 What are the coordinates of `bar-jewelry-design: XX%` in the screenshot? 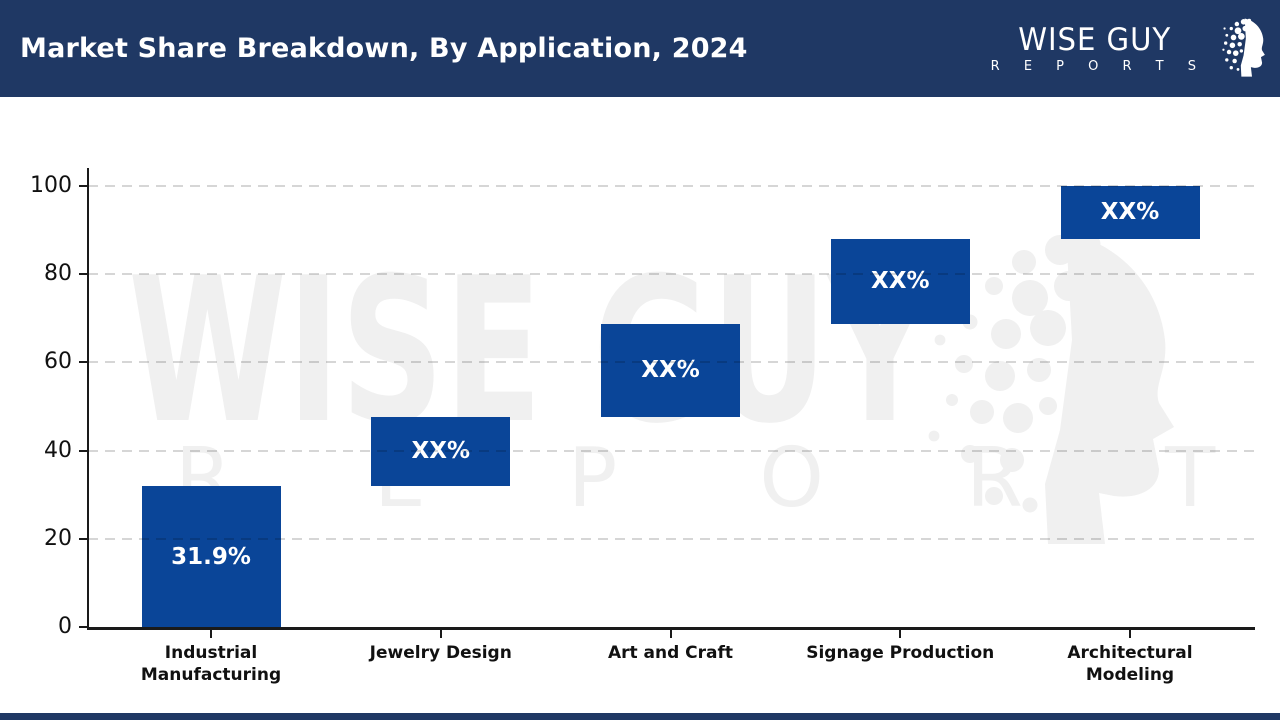 It's located at (441, 451).